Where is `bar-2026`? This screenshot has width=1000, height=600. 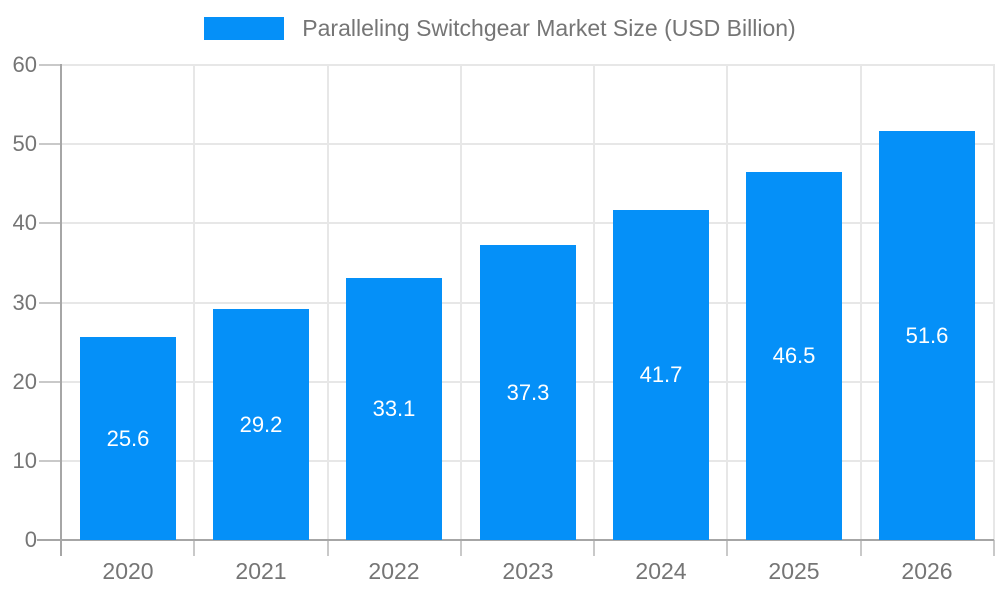
bar-2026 is located at coordinates (927, 335).